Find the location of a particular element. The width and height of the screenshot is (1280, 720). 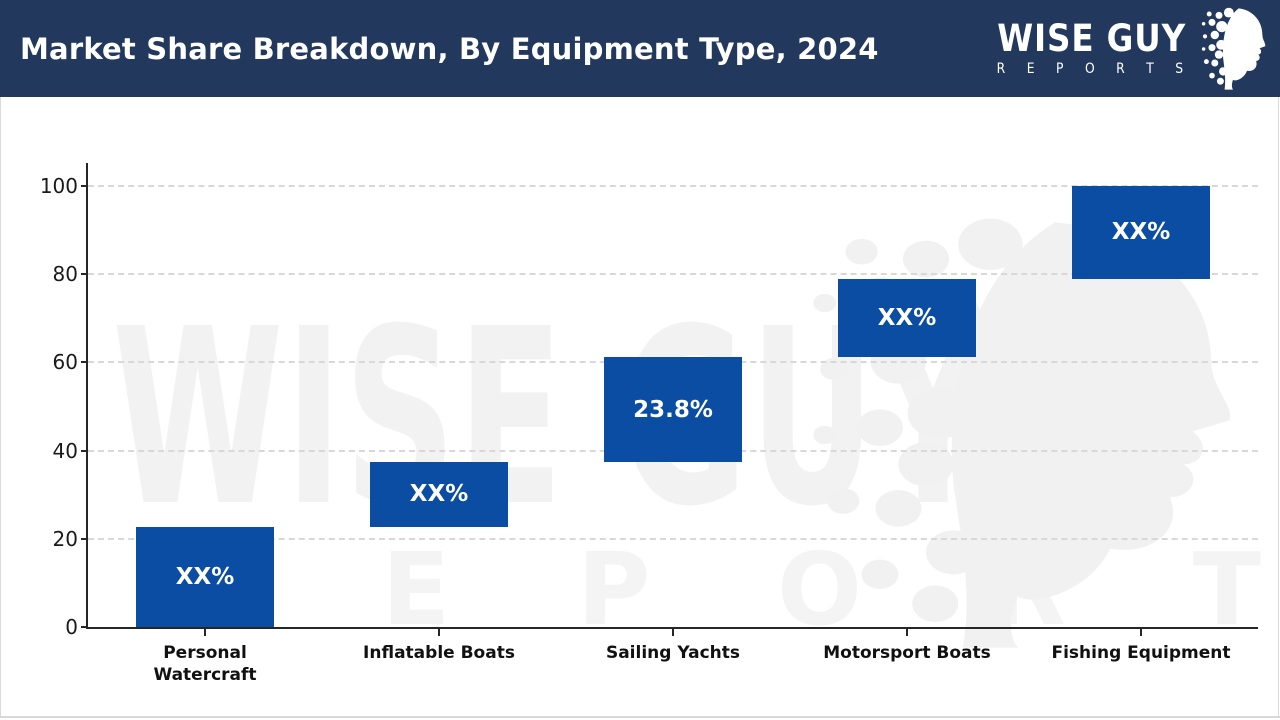

bar-fishing-equipment: XX% is located at coordinates (1141, 232).